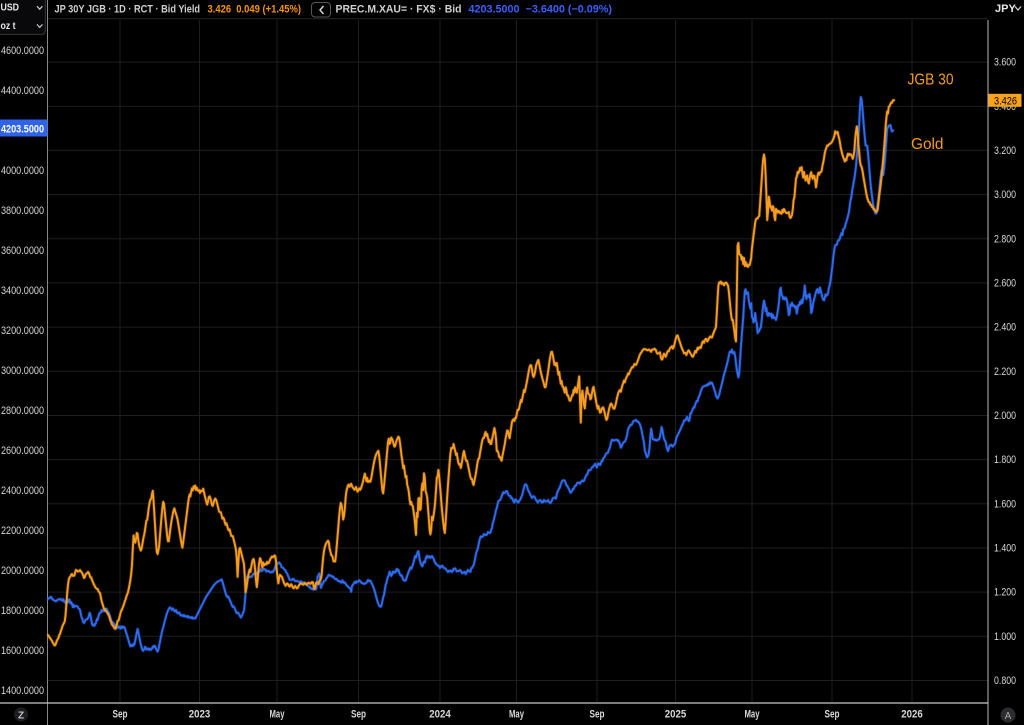 This screenshot has width=1024, height=725. I want to click on svg-text: USD, so click(10, 8).